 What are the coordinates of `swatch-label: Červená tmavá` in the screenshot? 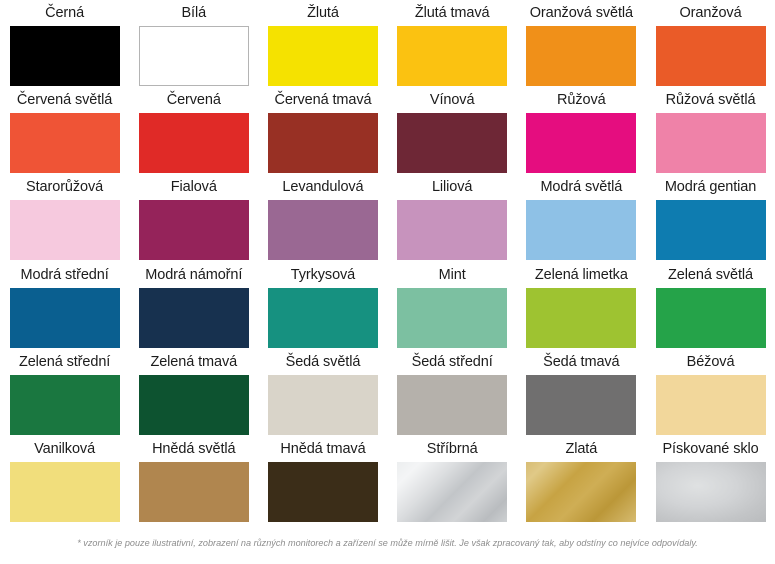 It's located at (323, 100).